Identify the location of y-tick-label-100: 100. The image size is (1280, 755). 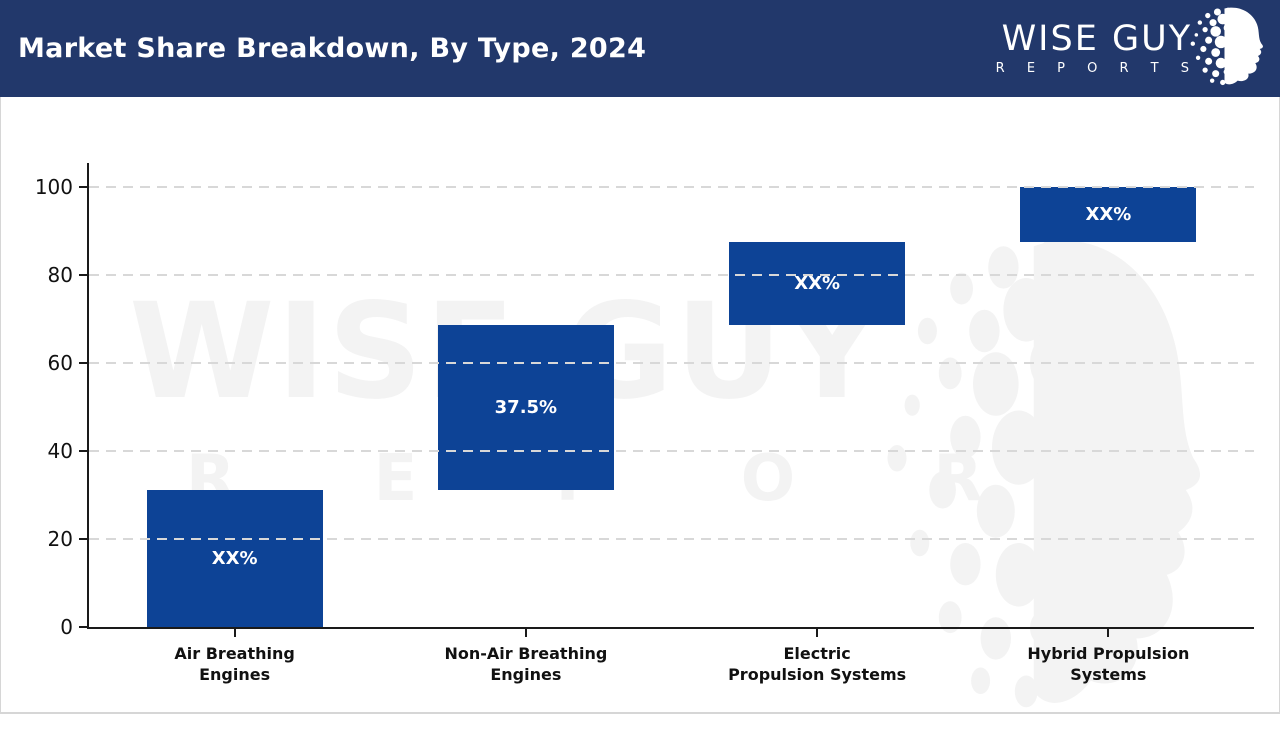
(53, 187).